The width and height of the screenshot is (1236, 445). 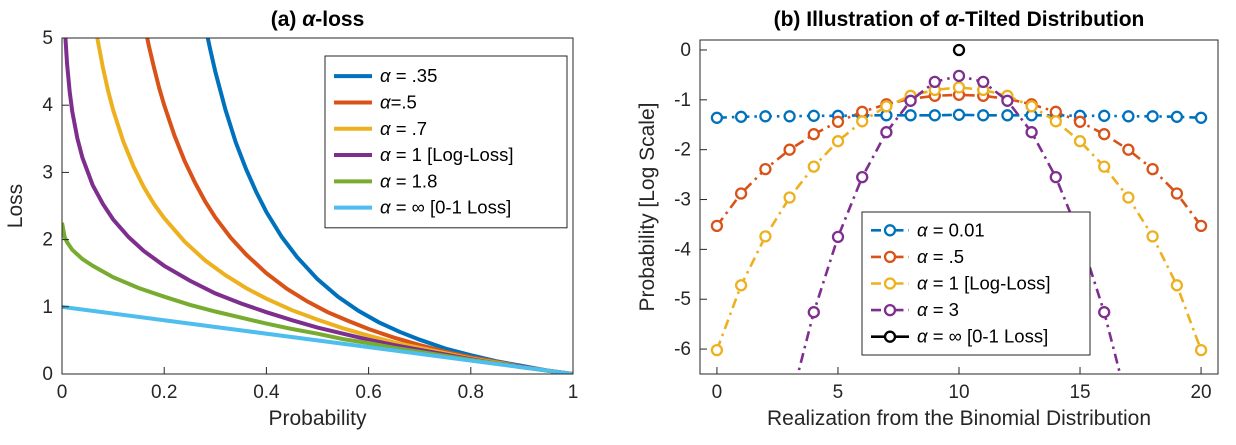 I want to click on legend-label: α = 3, so click(x=938, y=309).